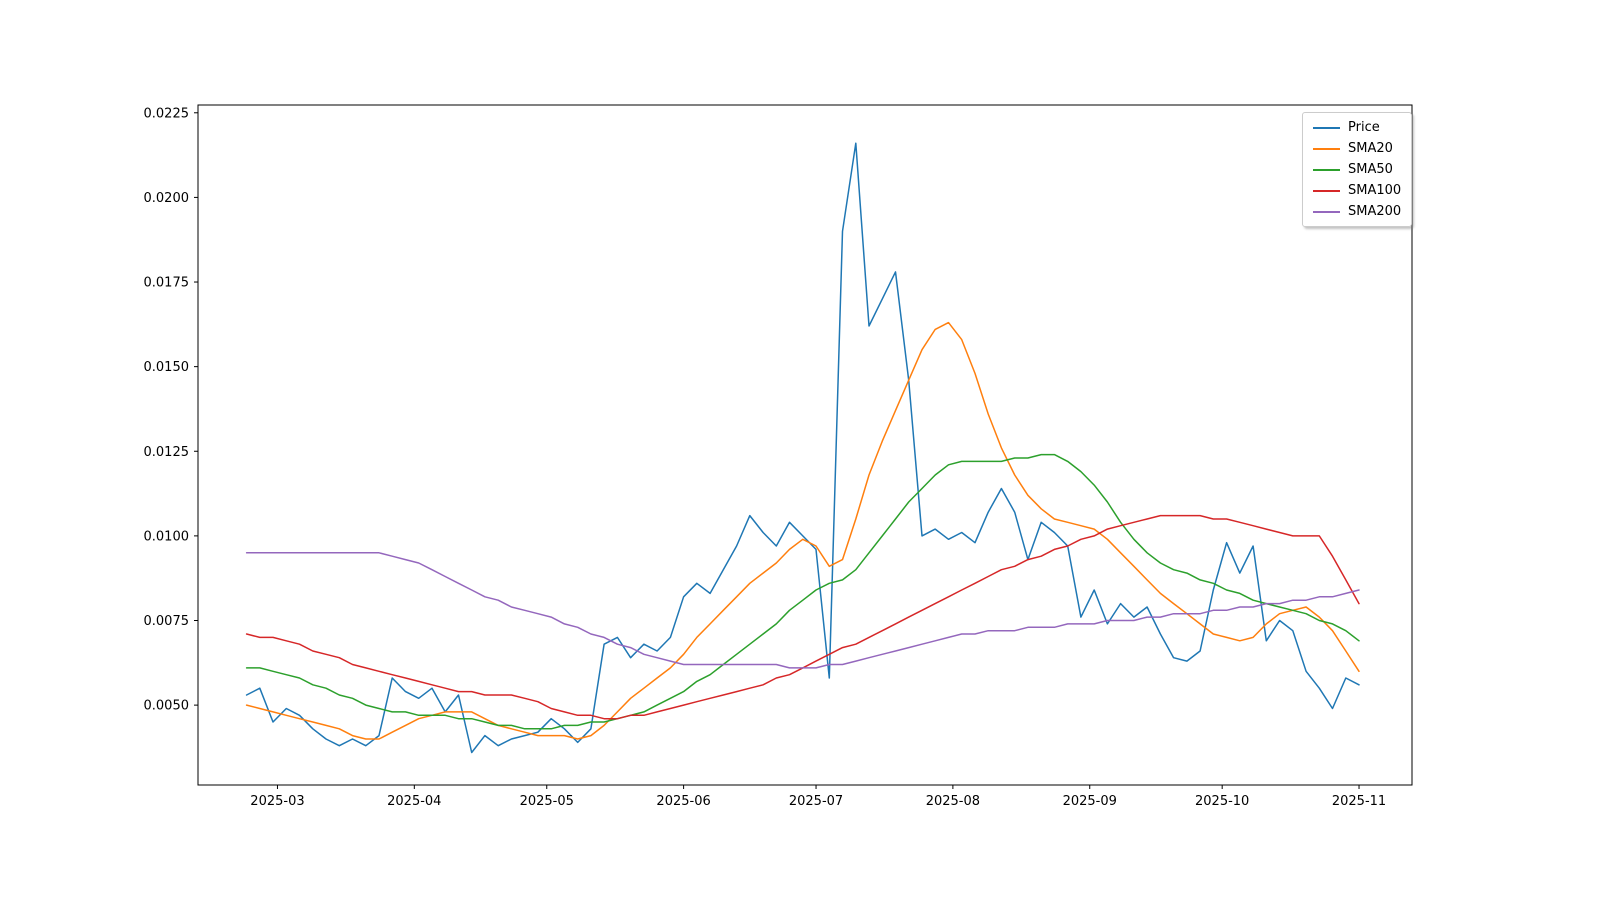 This screenshot has height=900, width=1600. I want to click on y-tick-label: 0.0050, so click(167, 706).